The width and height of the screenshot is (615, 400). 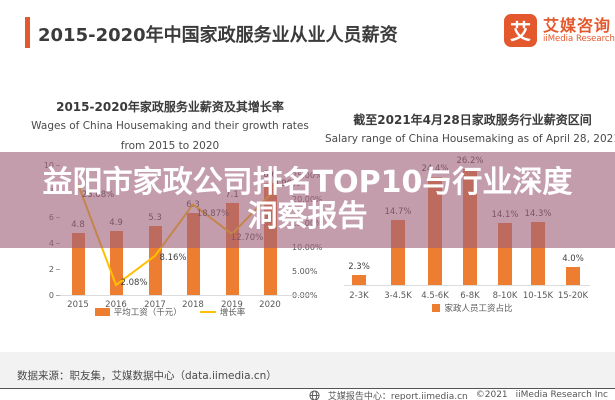 I want to click on x-axis-label: 2017, so click(x=155, y=305).